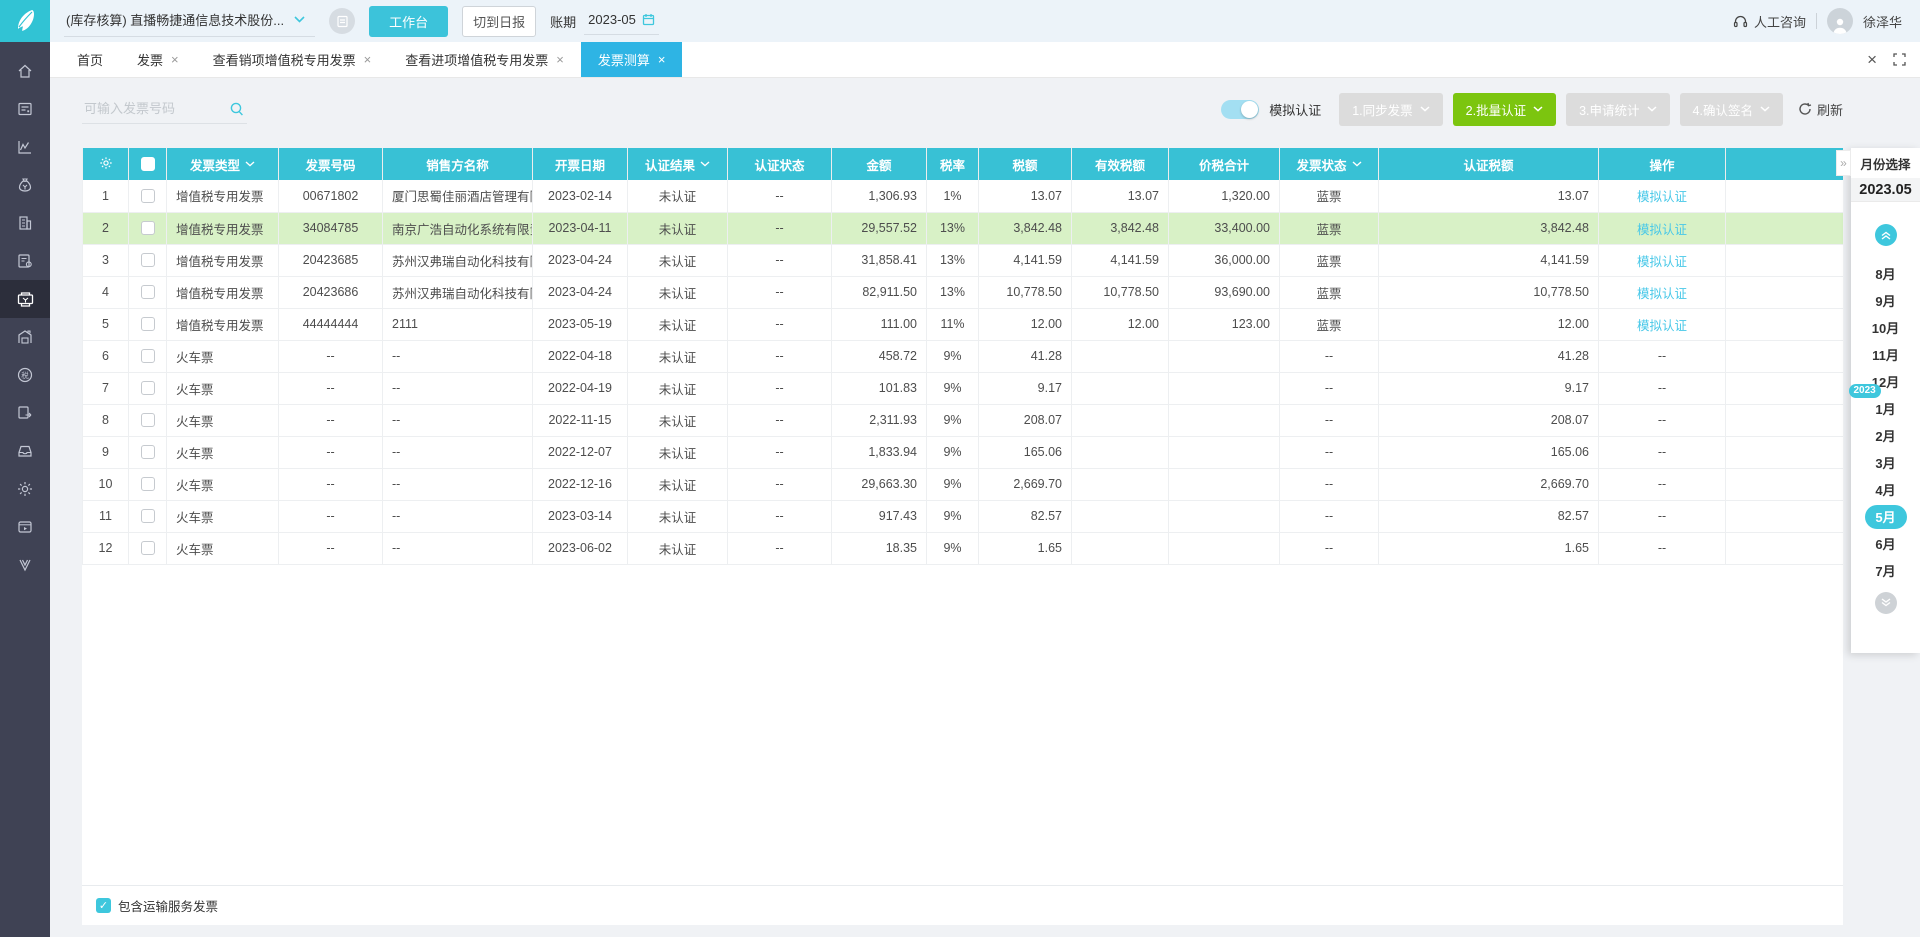  I want to click on action-button: 2.批量认证, so click(1504, 109).